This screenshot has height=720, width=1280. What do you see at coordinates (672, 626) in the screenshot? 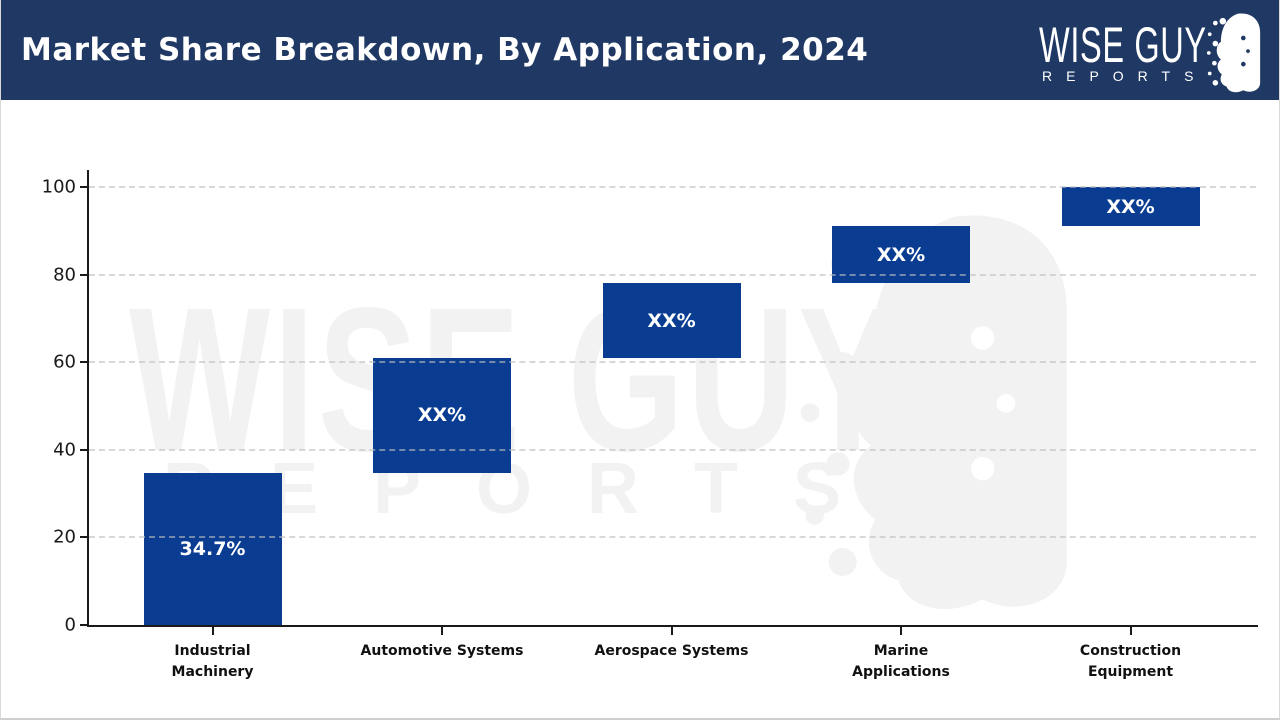
I see `x-axis-spine` at bounding box center [672, 626].